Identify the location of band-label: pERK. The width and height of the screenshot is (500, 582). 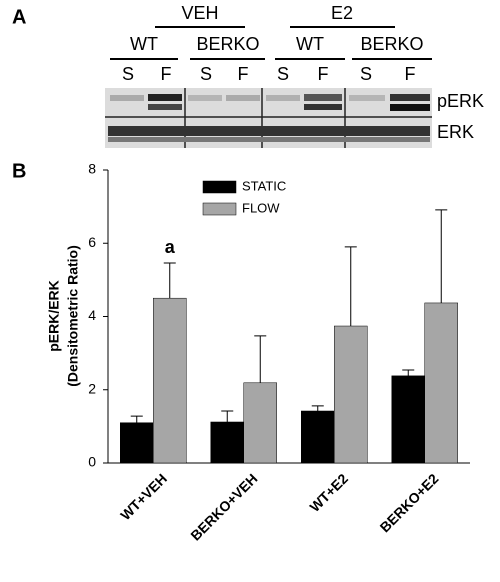
(460, 101).